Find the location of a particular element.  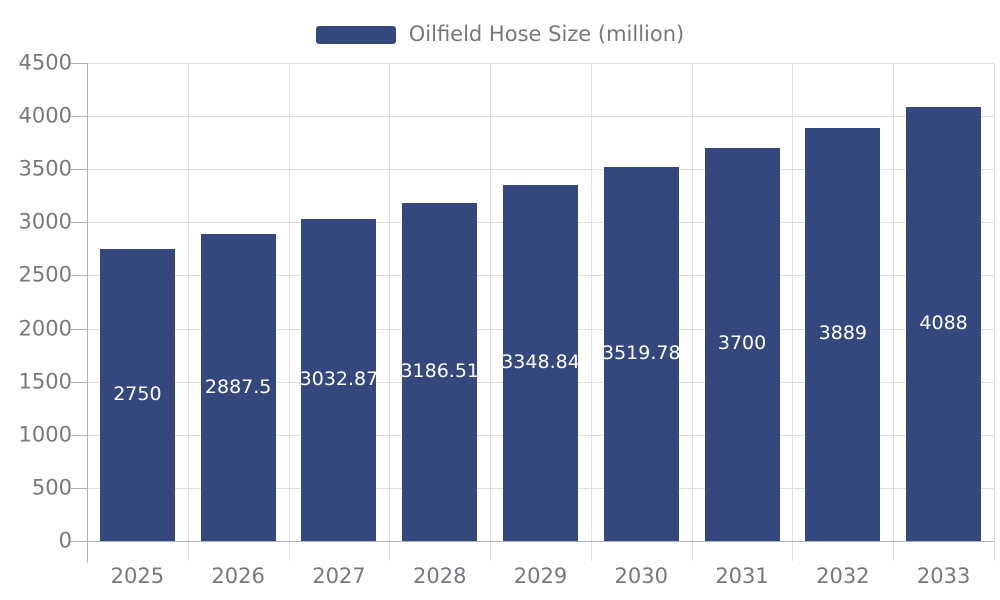

y-axis-label: 3500 is located at coordinates (45, 168).